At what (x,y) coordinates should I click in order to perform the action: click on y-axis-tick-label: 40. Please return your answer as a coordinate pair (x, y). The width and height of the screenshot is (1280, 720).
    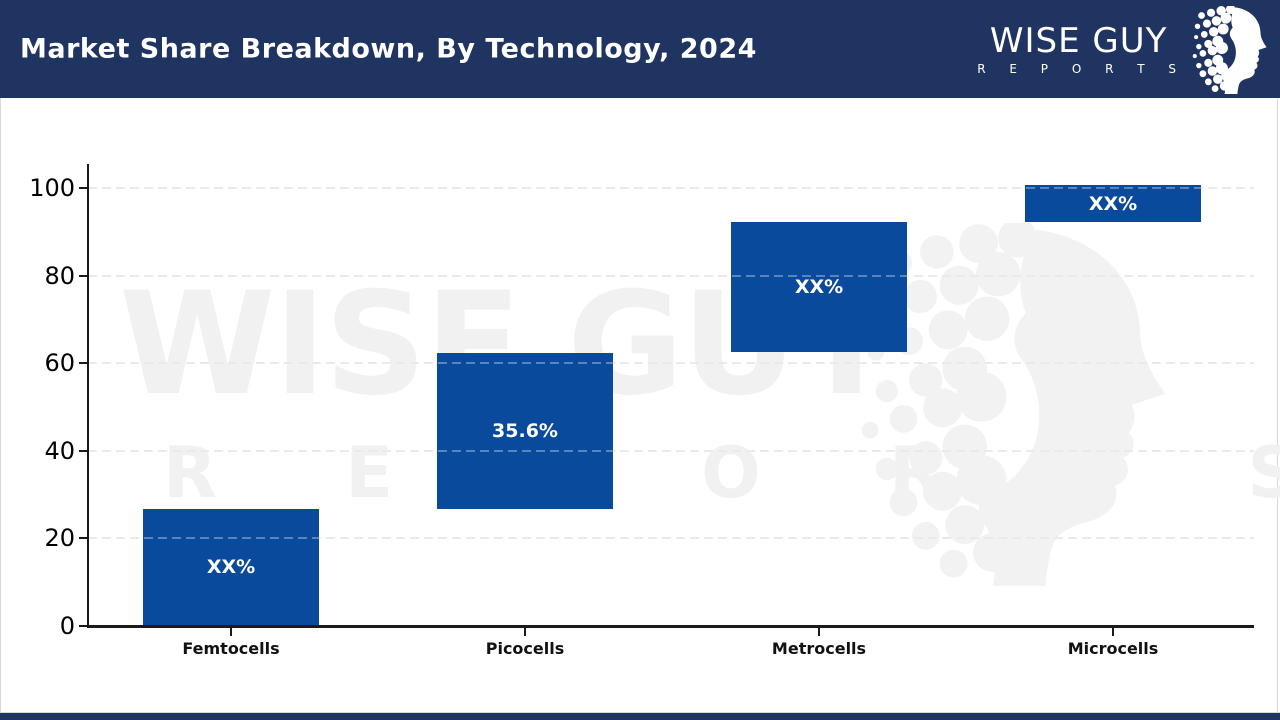
    Looking at the image, I should click on (59, 451).